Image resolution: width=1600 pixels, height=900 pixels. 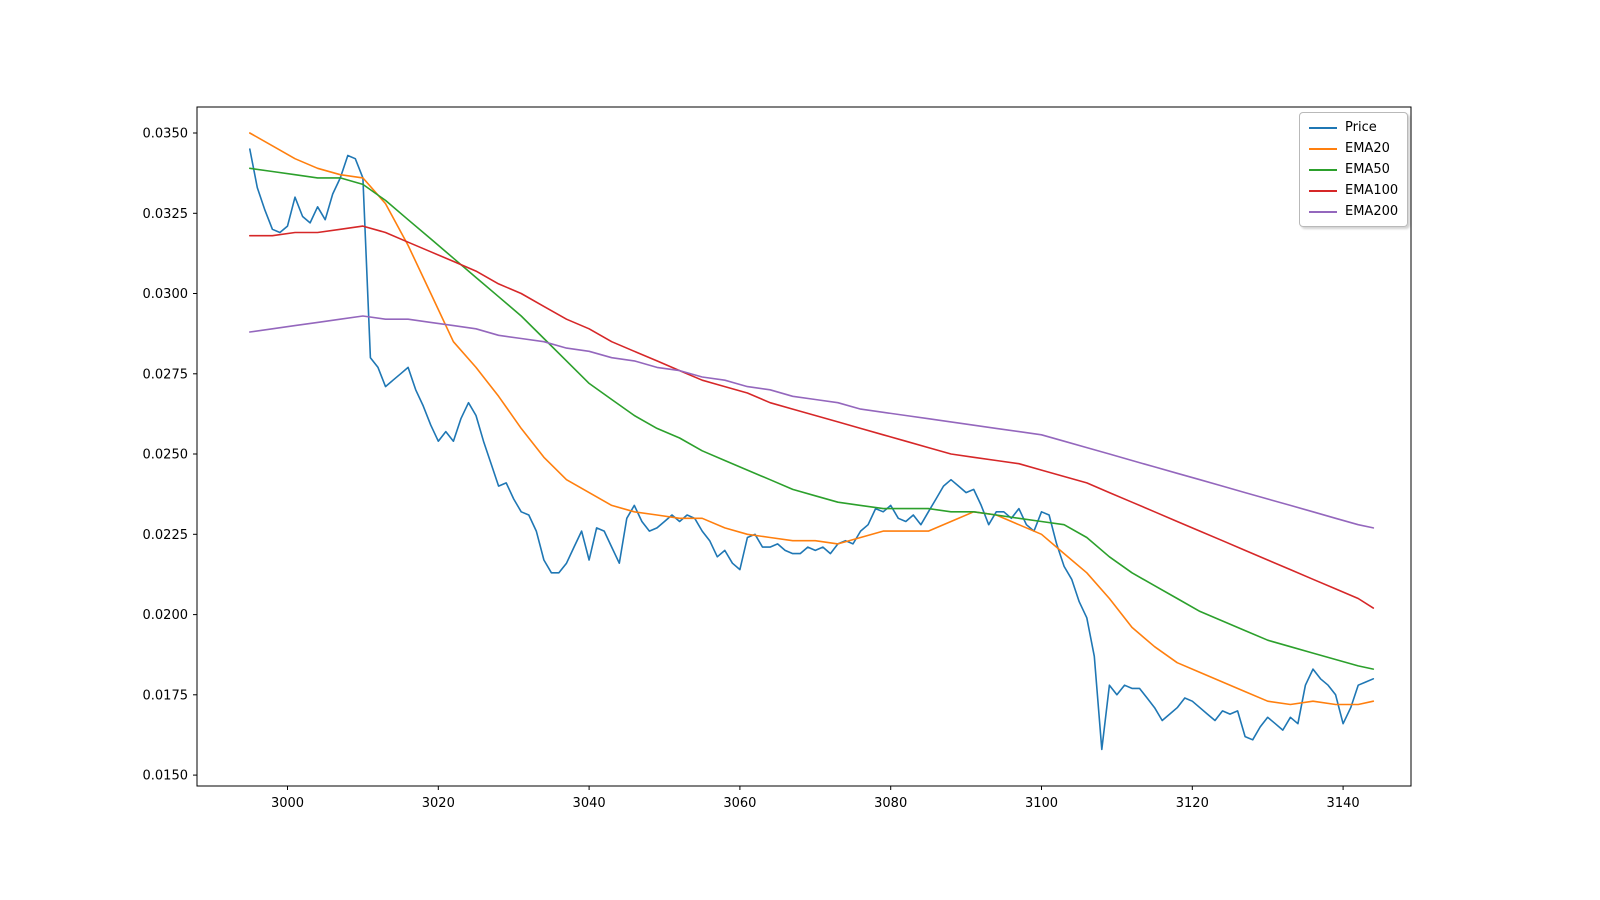 What do you see at coordinates (1372, 211) in the screenshot?
I see `legend-label-ema200: EMA200` at bounding box center [1372, 211].